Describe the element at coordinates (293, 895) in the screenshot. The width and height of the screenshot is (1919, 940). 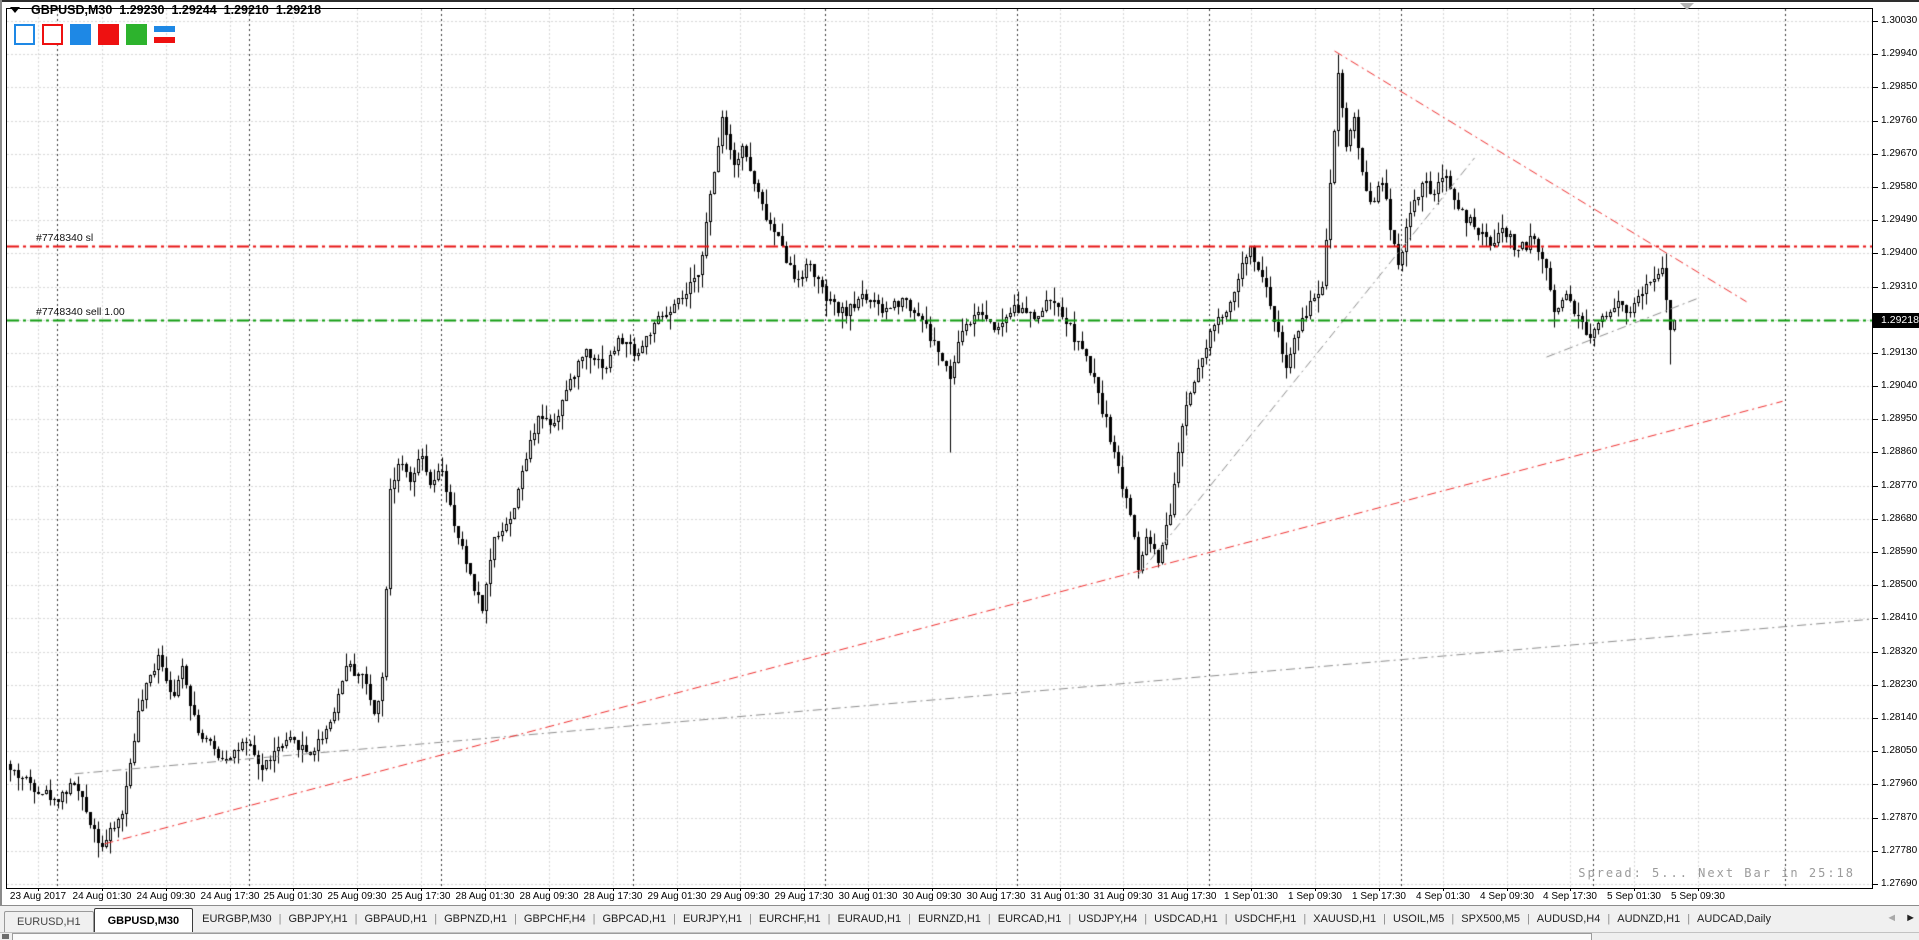
I see `time-tick-label: 25 Aug 01:30` at that location.